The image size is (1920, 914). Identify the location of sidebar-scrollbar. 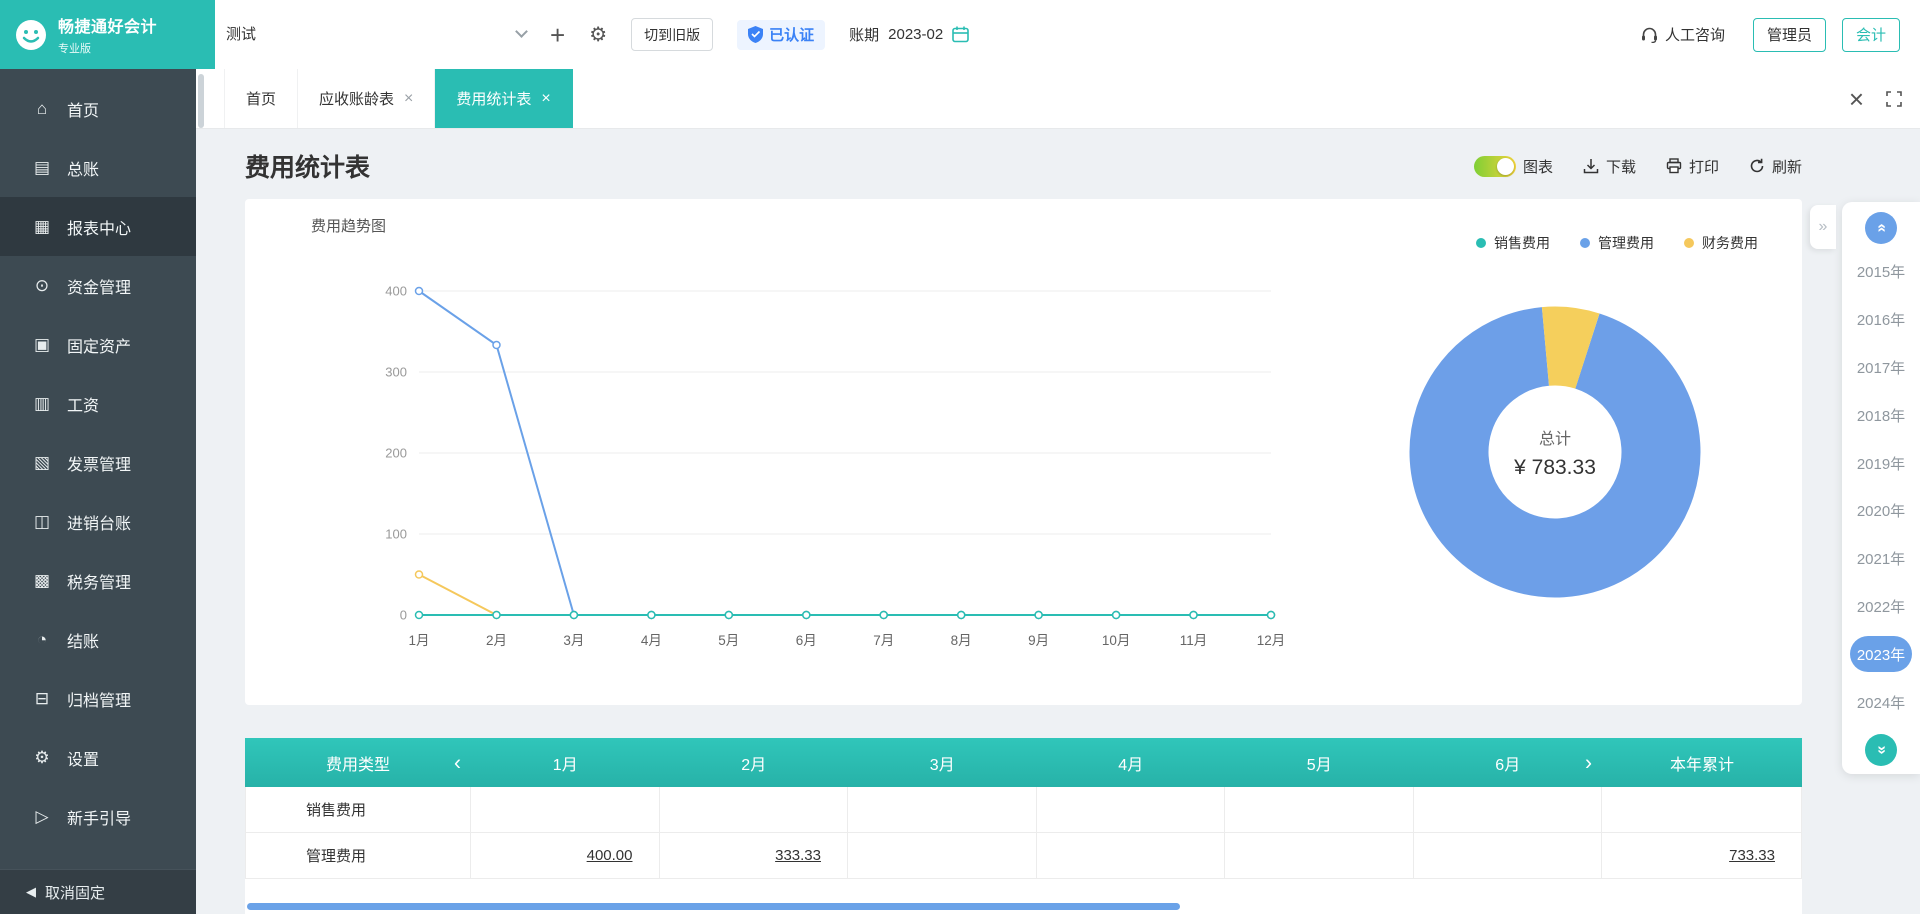
(201, 101).